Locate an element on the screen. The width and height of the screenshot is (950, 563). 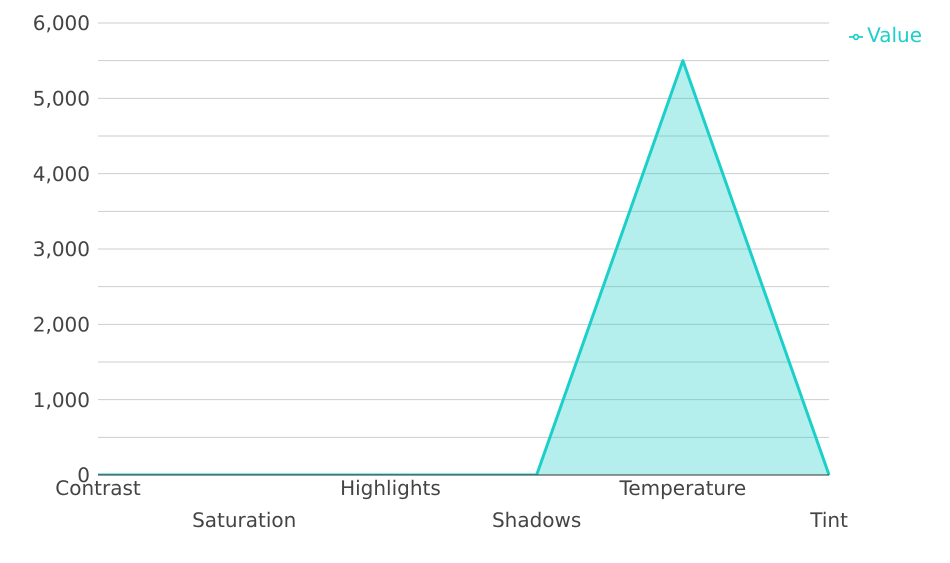
x-tick-label: Temperature is located at coordinates (682, 488).